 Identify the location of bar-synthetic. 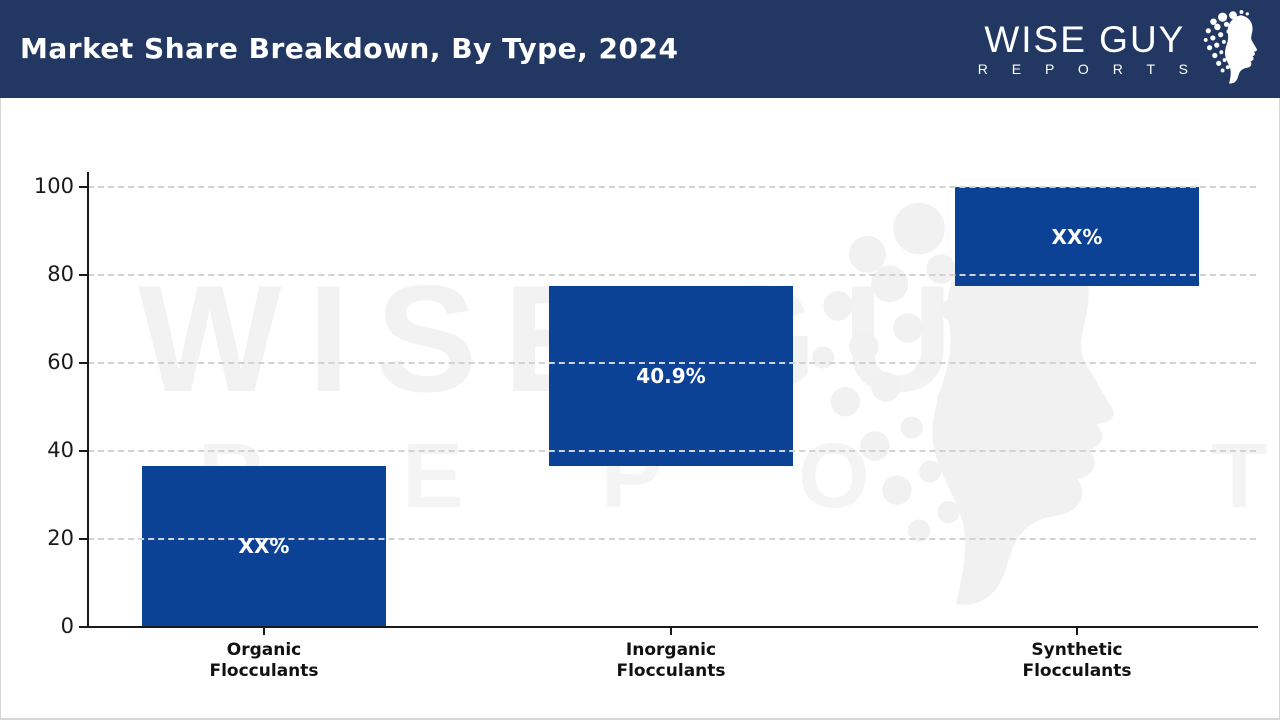
(1077, 236).